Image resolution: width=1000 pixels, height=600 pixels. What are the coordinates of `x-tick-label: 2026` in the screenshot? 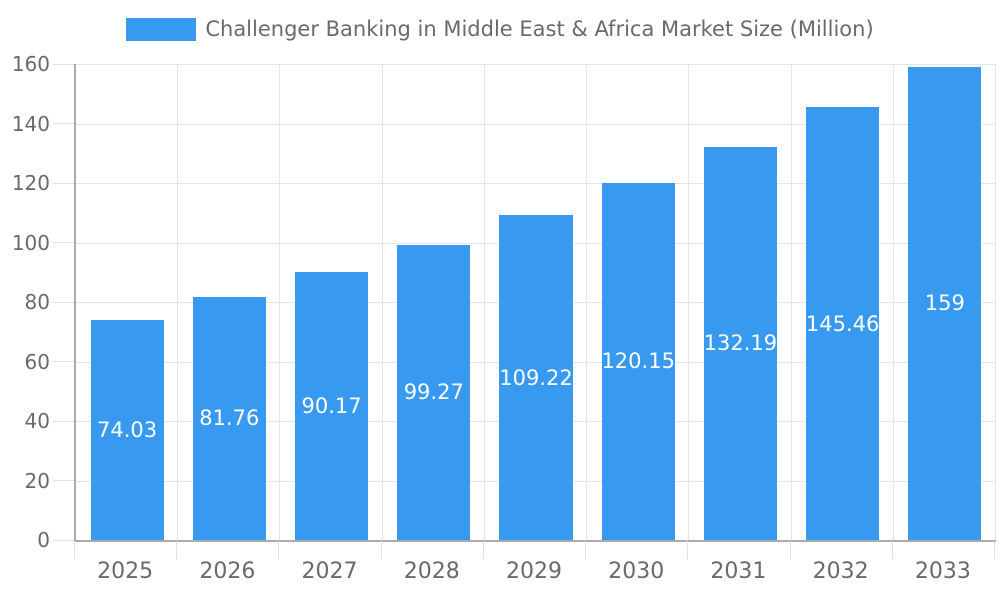 It's located at (227, 571).